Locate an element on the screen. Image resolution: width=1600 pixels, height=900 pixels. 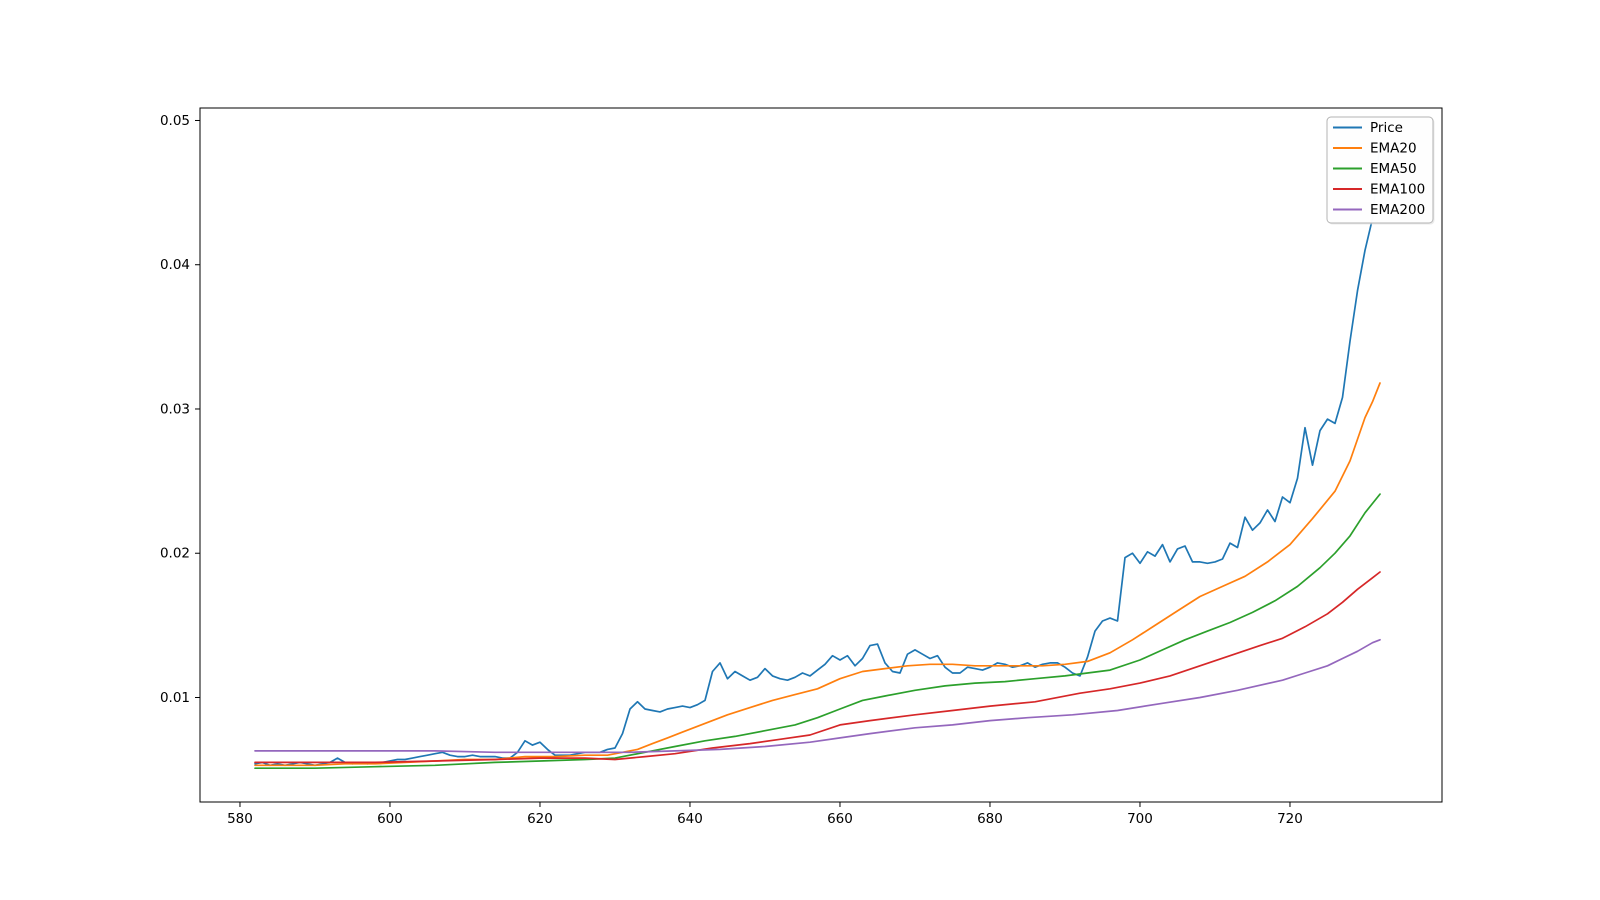
legend-label: EMA100 is located at coordinates (1397, 190).